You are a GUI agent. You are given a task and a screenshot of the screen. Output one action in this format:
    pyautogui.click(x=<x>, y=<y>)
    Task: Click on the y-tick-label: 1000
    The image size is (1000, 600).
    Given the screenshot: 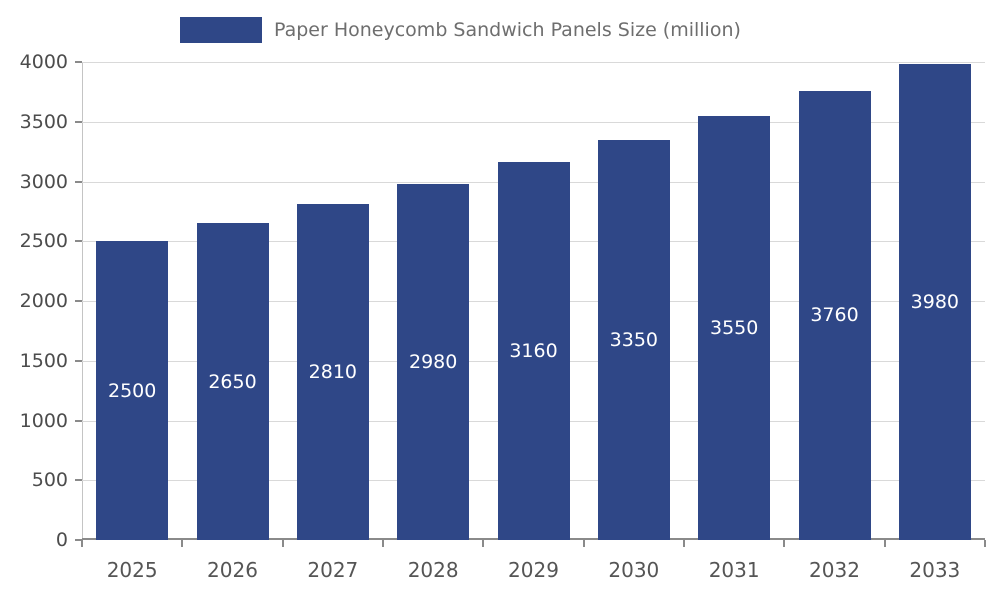 What is the action you would take?
    pyautogui.click(x=43, y=420)
    